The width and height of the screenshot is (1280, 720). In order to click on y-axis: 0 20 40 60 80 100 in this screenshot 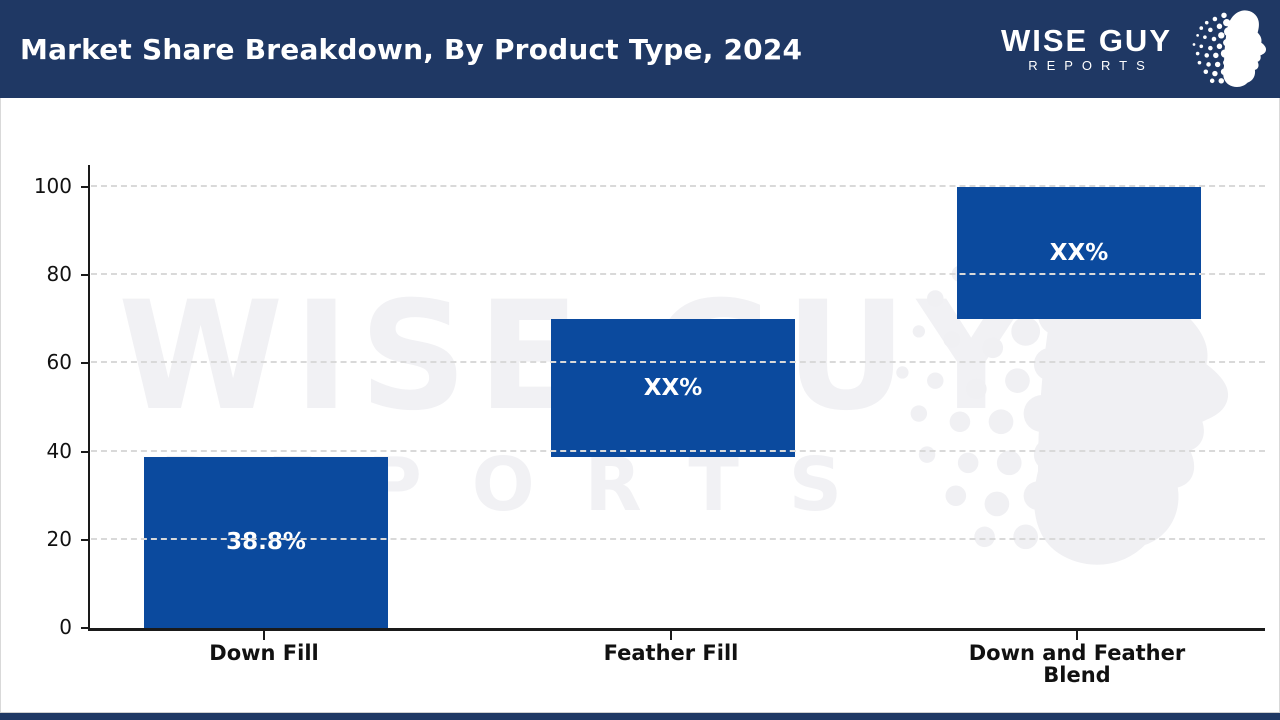, I will do `click(44, 402)`.